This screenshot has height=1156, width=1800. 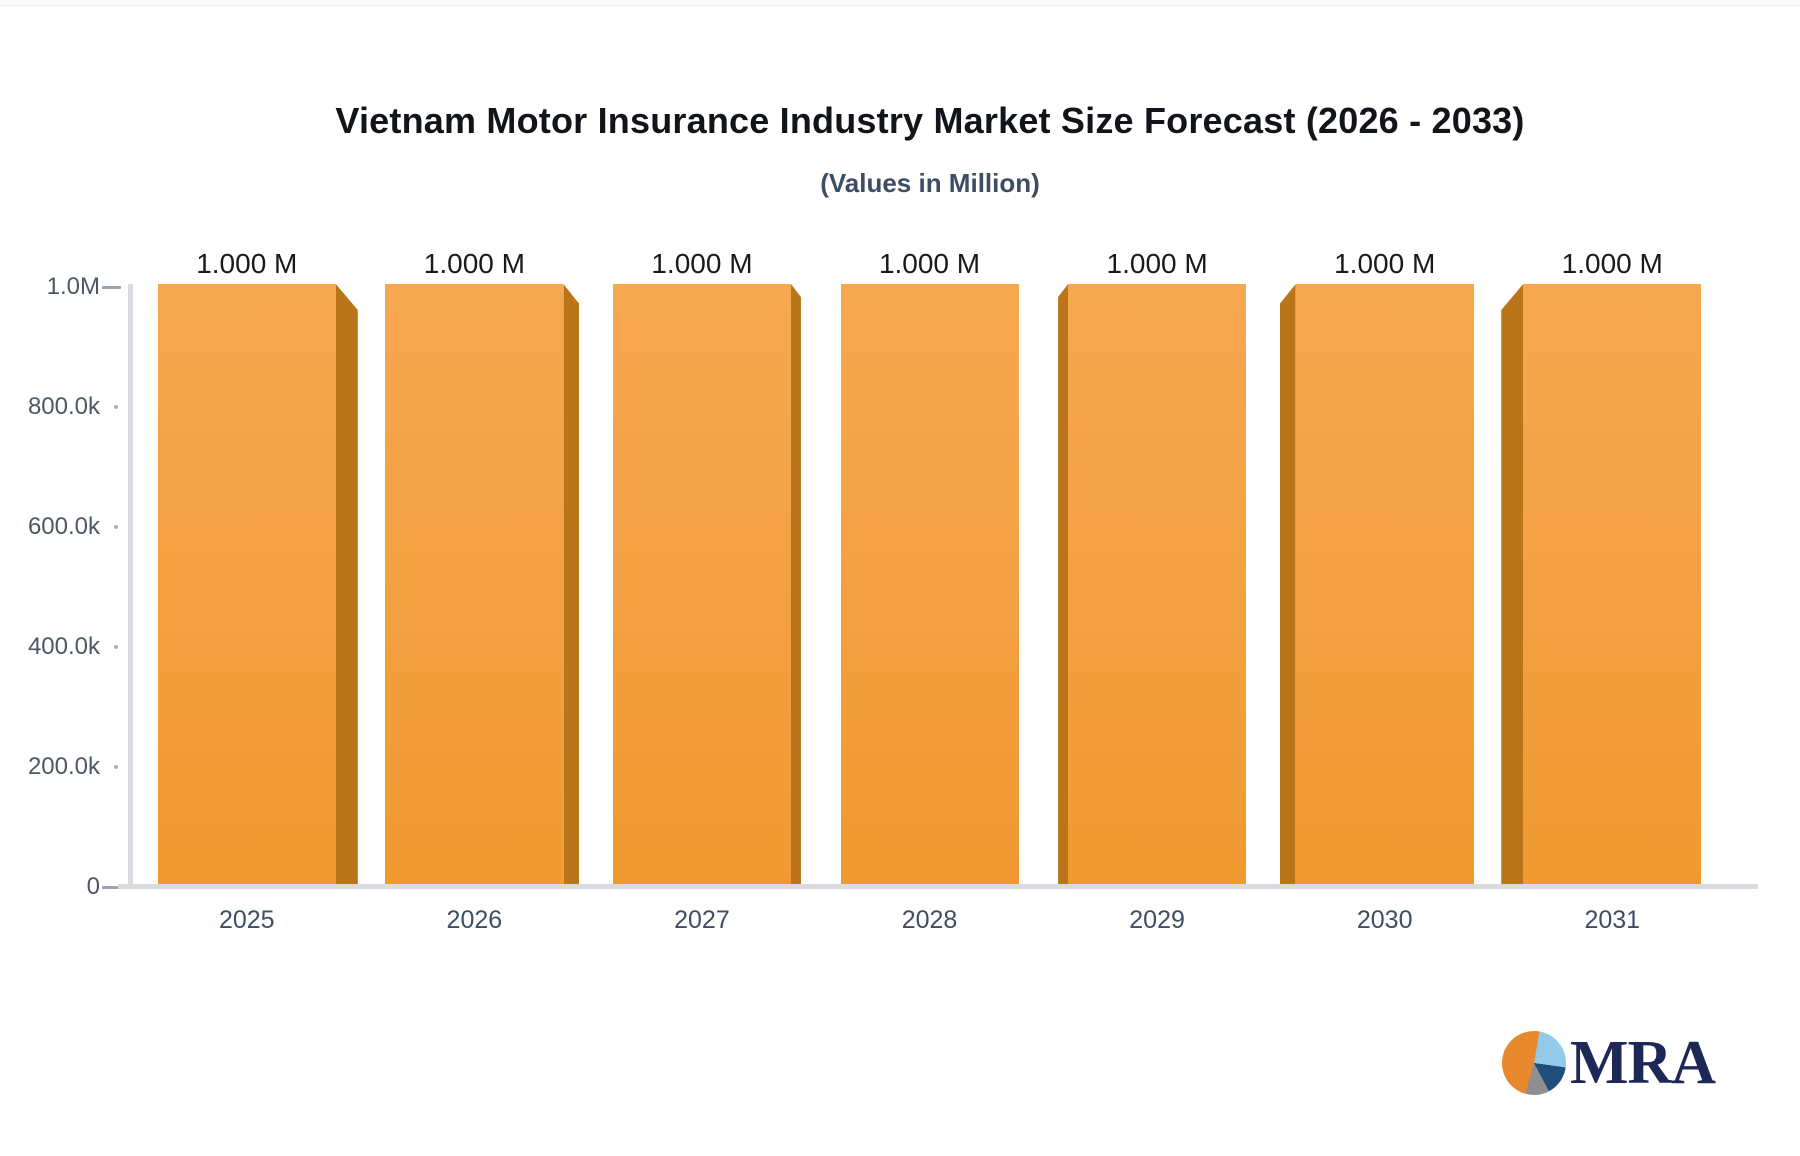 What do you see at coordinates (702, 920) in the screenshot?
I see `x-tick-label: 2027` at bounding box center [702, 920].